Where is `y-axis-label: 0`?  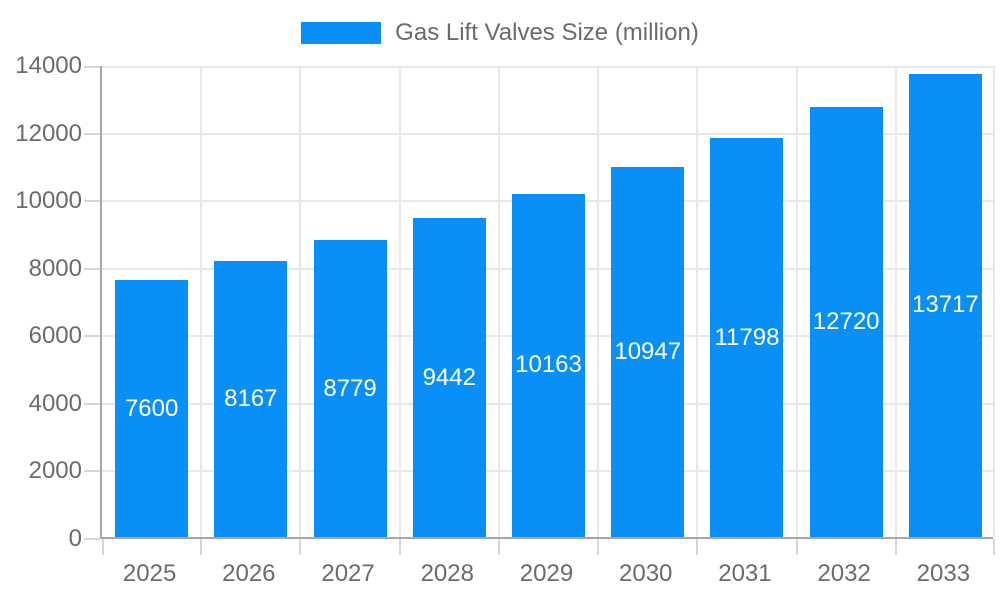 y-axis-label: 0 is located at coordinates (75, 538).